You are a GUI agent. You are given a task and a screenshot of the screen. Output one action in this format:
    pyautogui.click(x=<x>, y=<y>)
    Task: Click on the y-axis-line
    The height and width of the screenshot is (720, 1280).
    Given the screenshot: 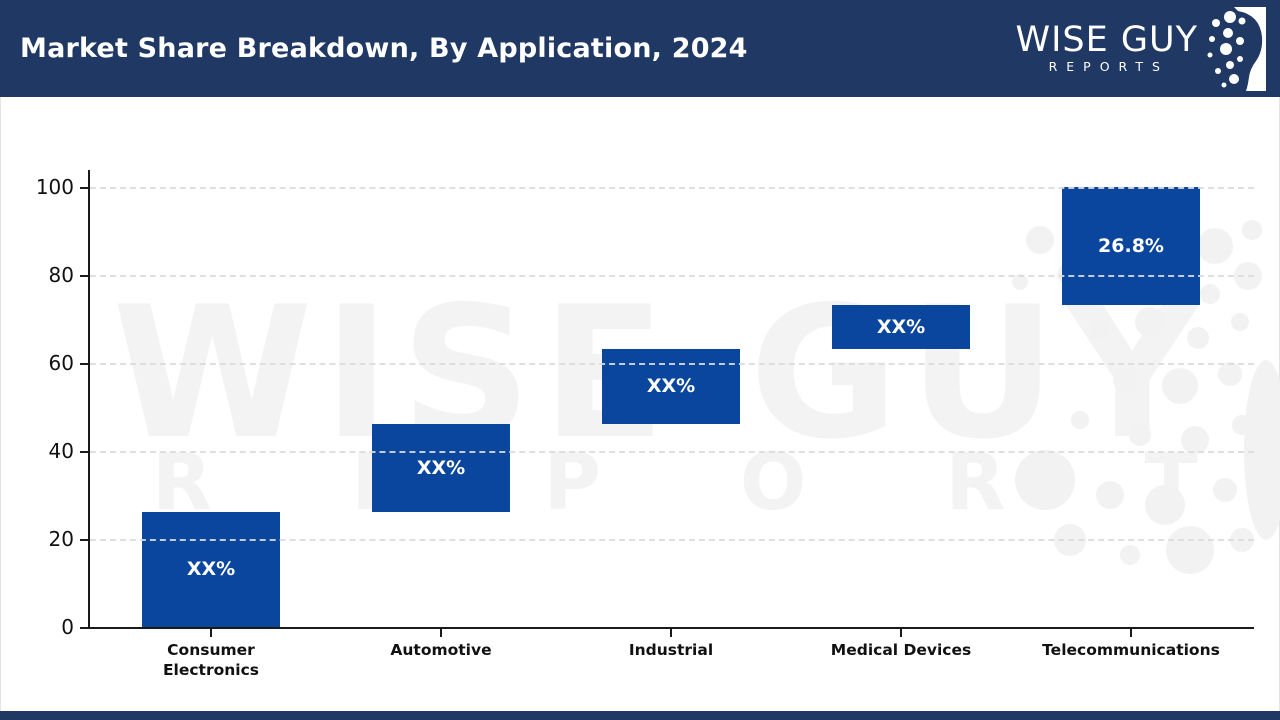 What is the action you would take?
    pyautogui.click(x=89, y=399)
    